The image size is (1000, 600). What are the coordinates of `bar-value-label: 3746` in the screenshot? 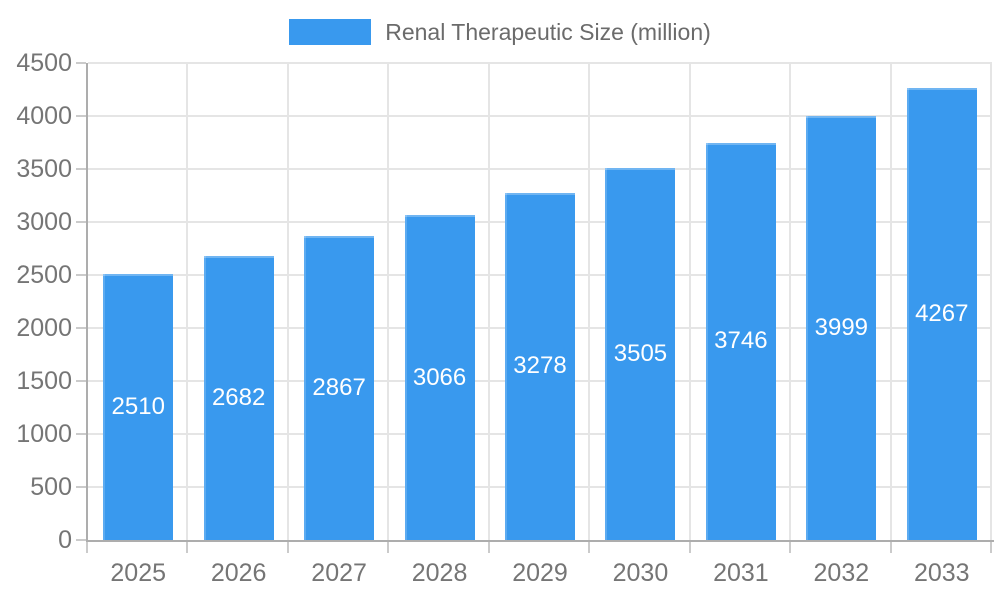 It's located at (741, 341).